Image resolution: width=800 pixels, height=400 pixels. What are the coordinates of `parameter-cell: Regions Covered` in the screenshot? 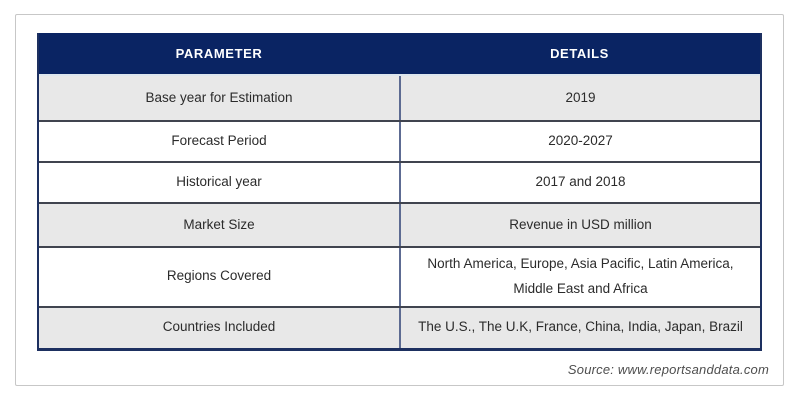 It's located at (219, 276).